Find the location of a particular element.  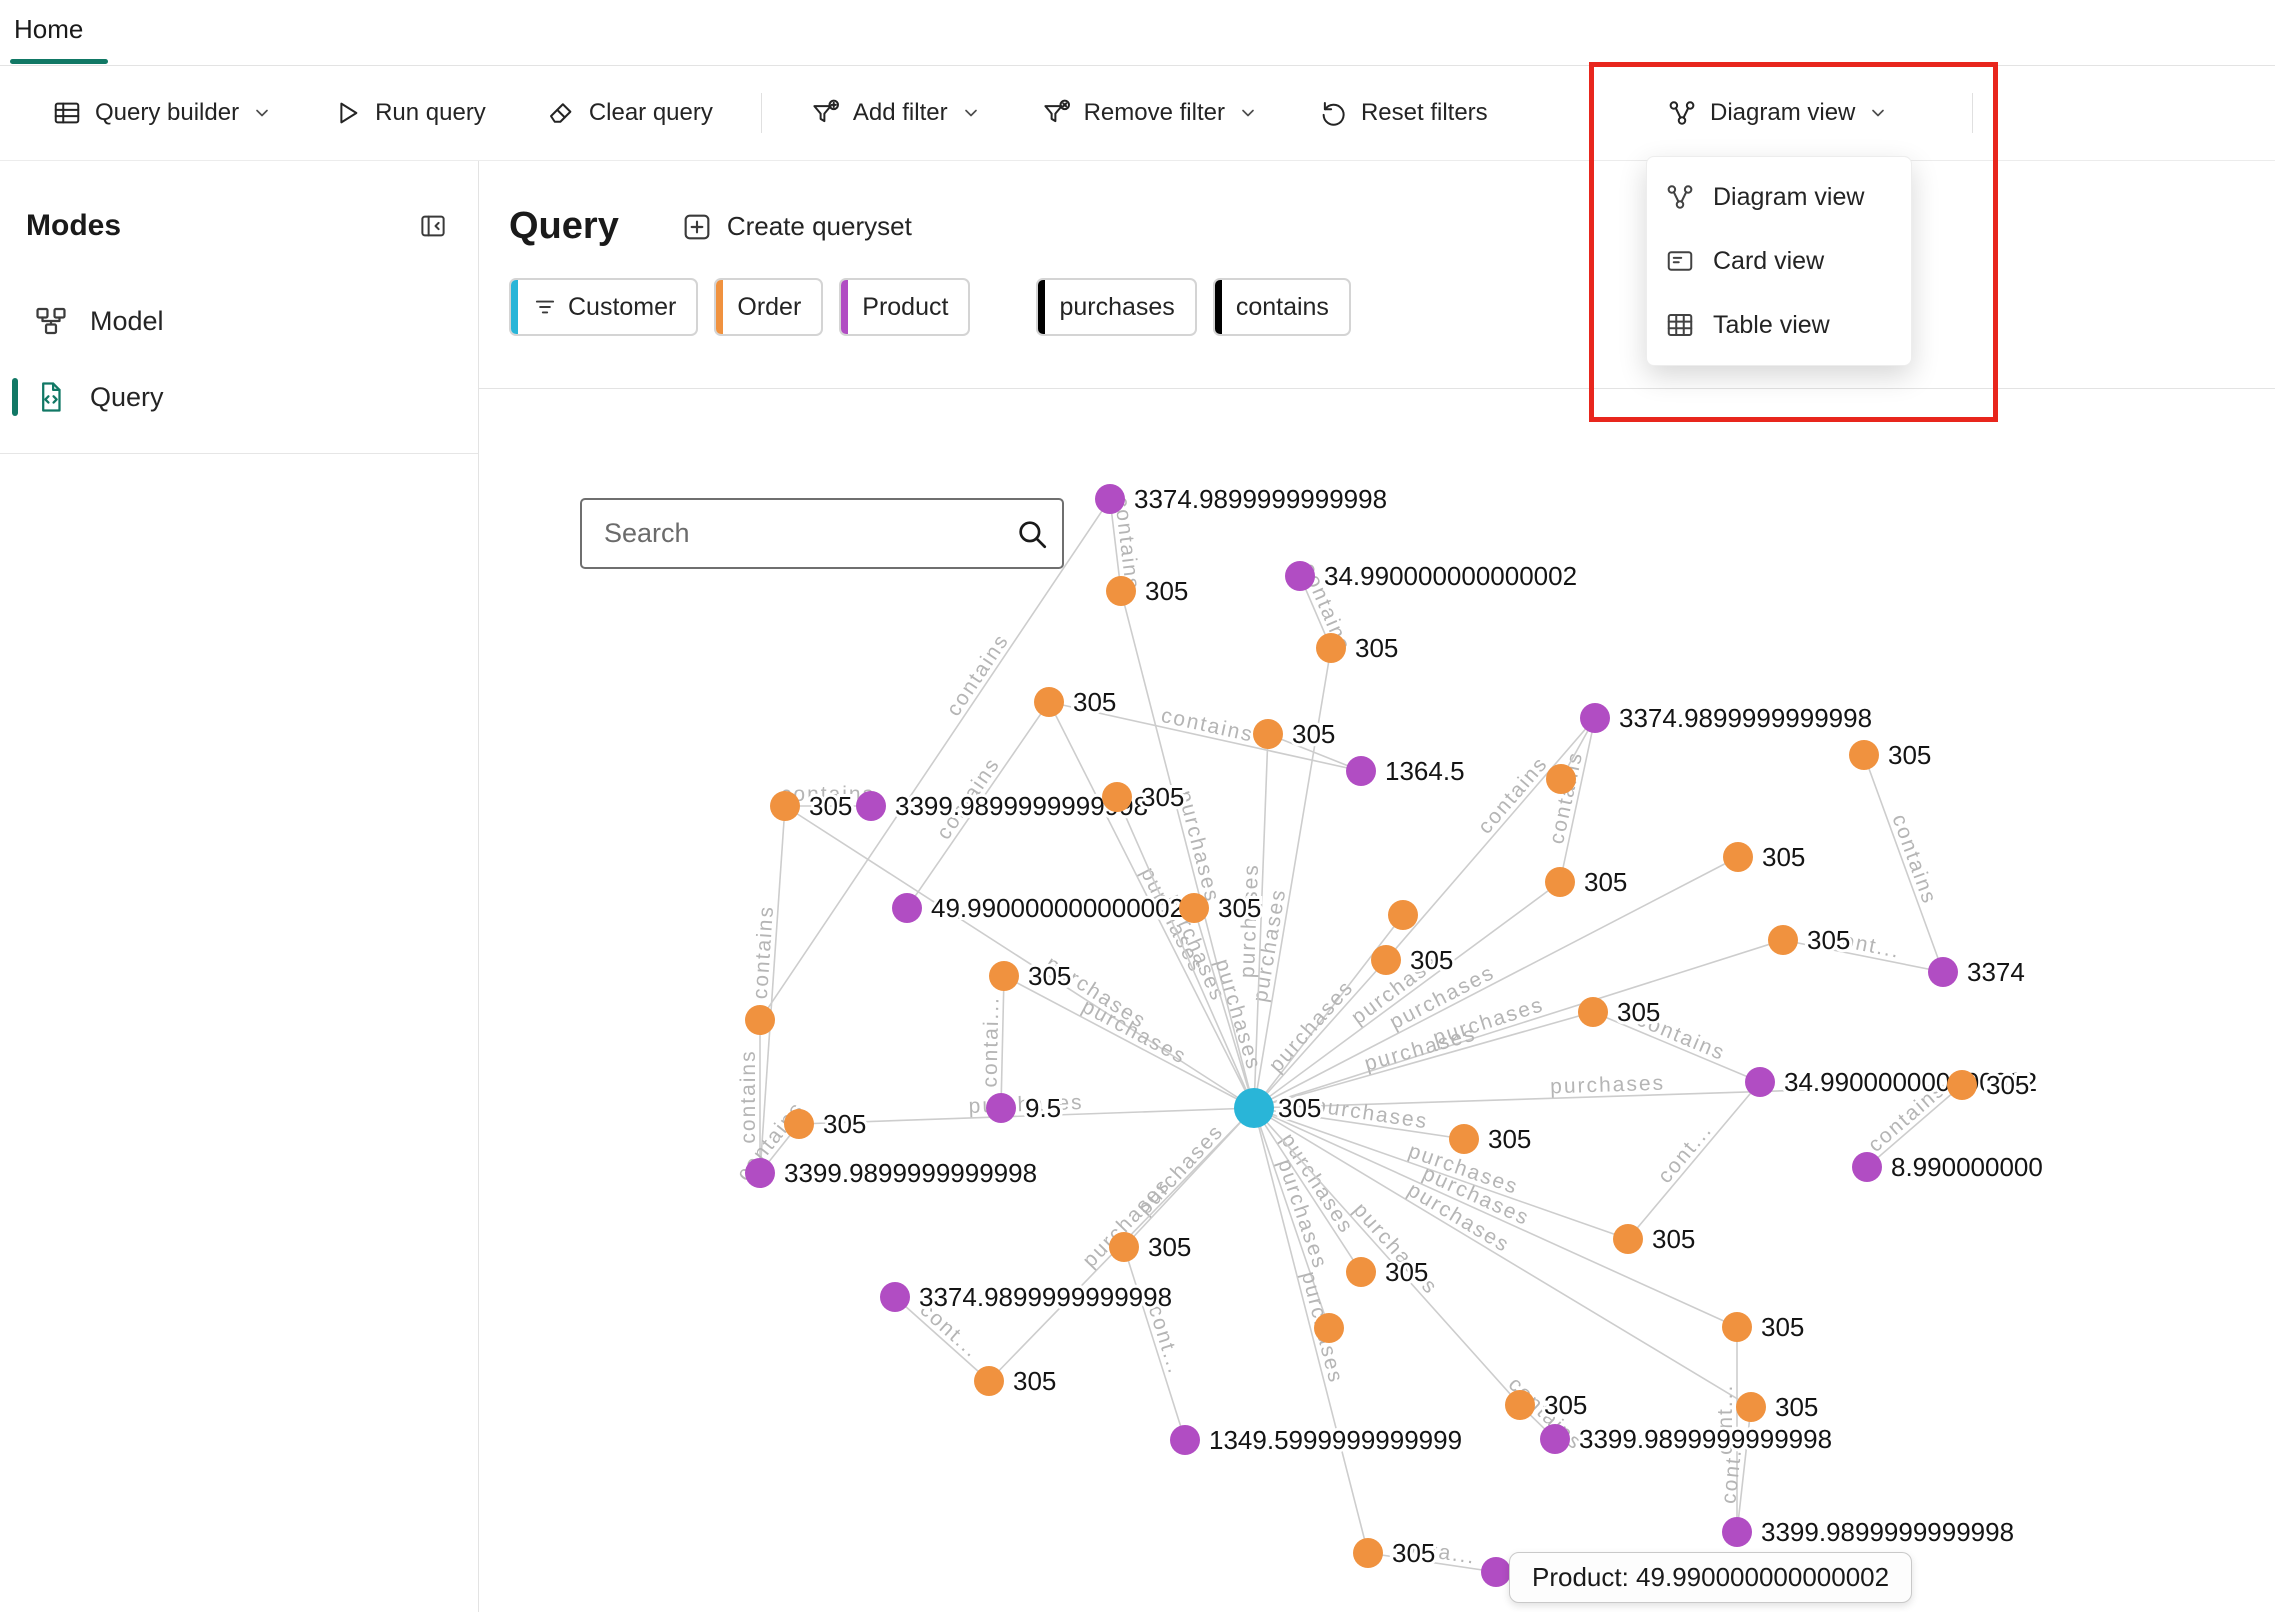

clear-query-button: Clear query is located at coordinates (629, 113).